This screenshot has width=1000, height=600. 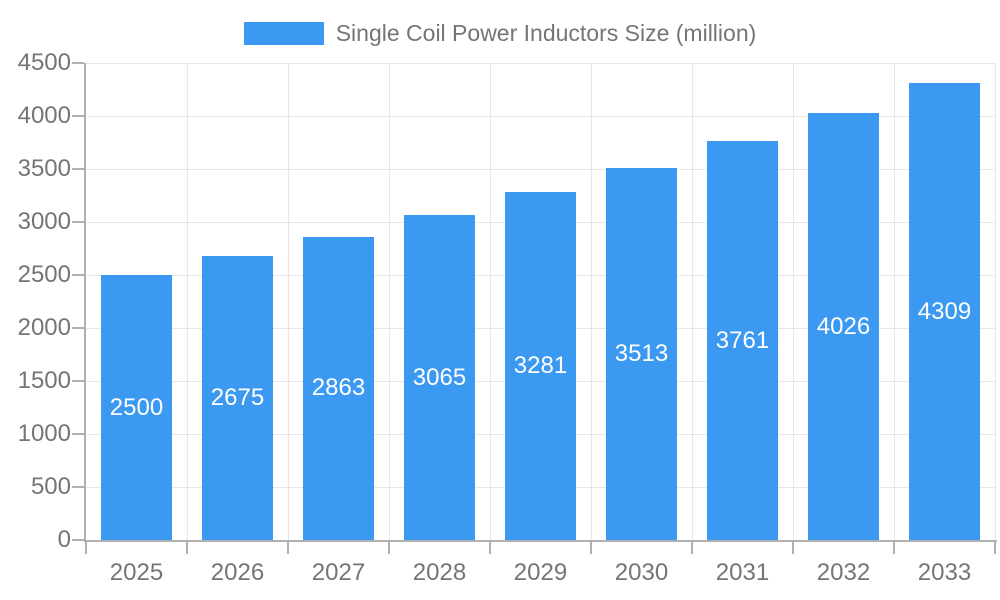 I want to click on x-tick-label: 2025, so click(x=136, y=572).